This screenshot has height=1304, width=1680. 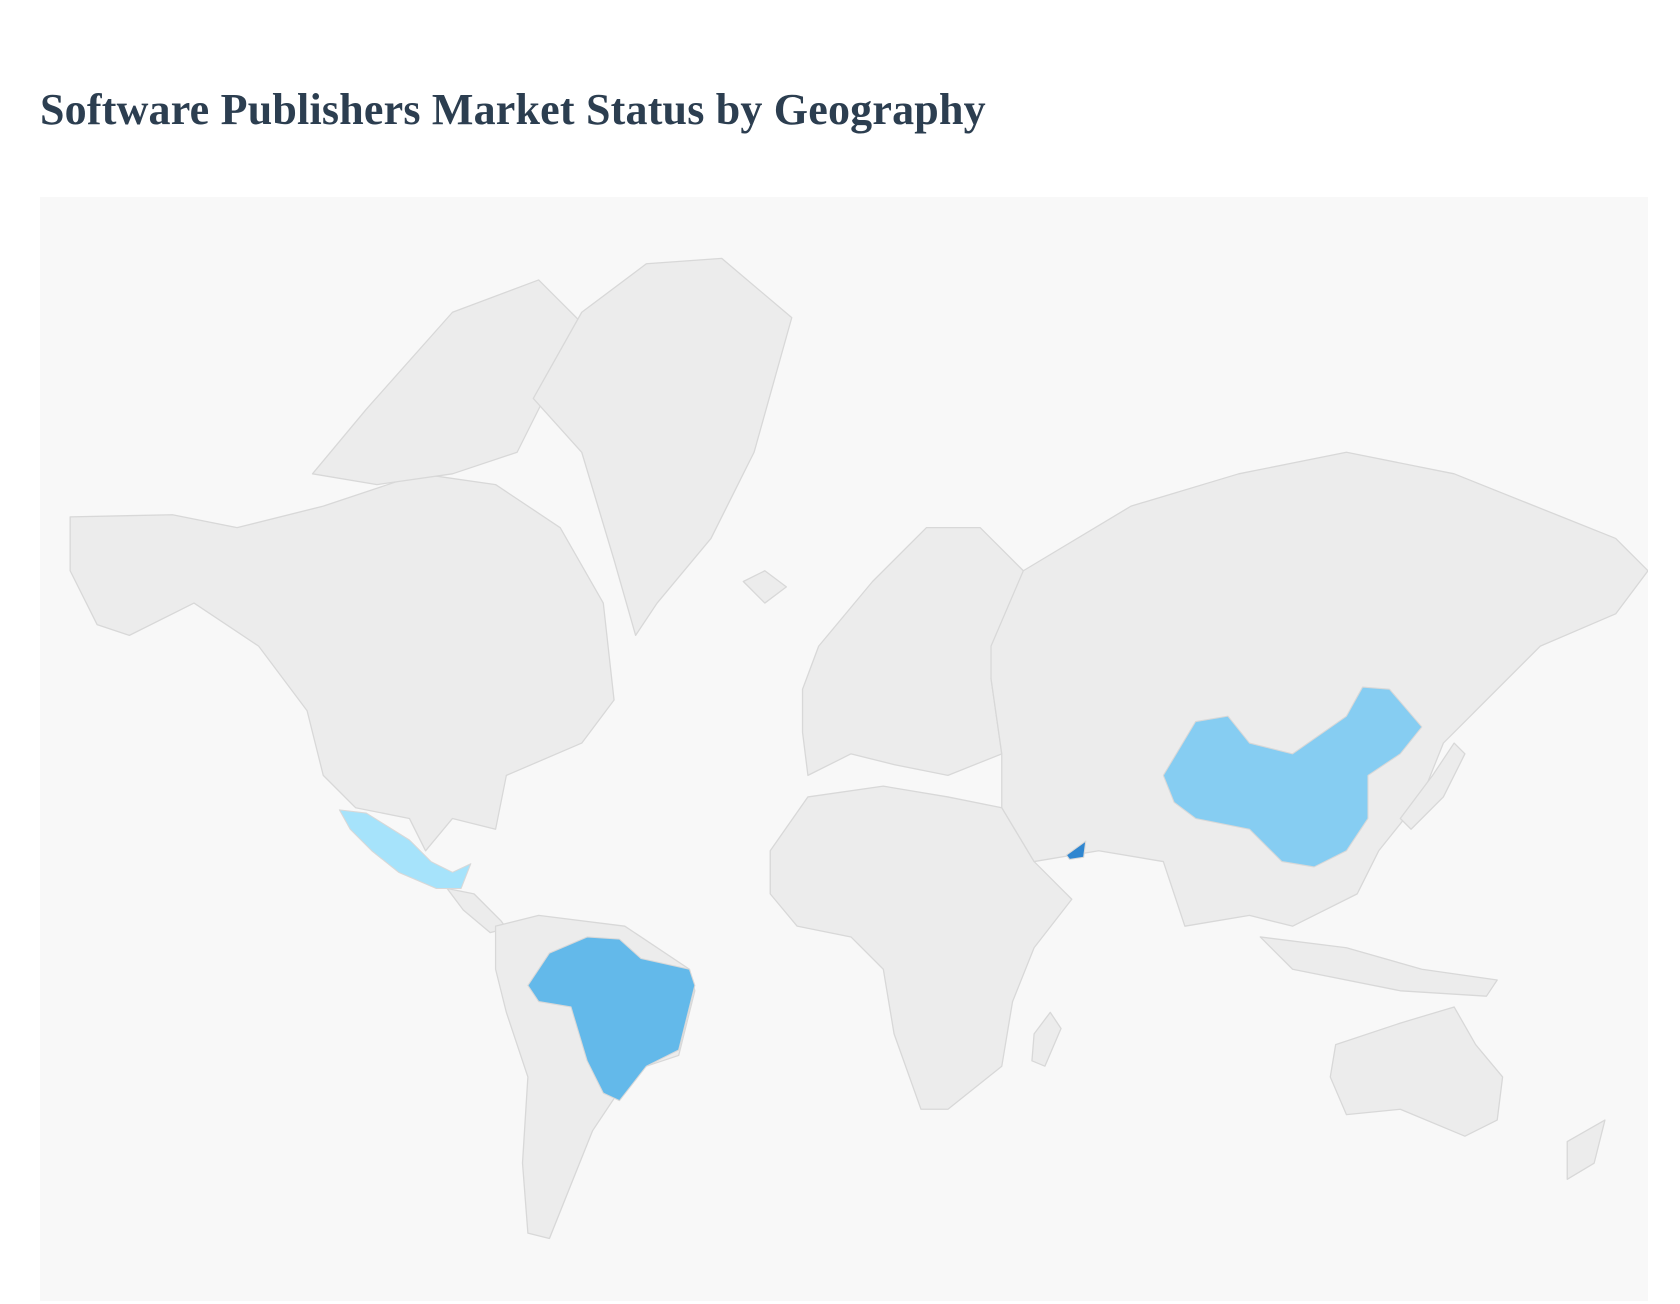 What do you see at coordinates (1292, 777) in the screenshot?
I see `region-china` at bounding box center [1292, 777].